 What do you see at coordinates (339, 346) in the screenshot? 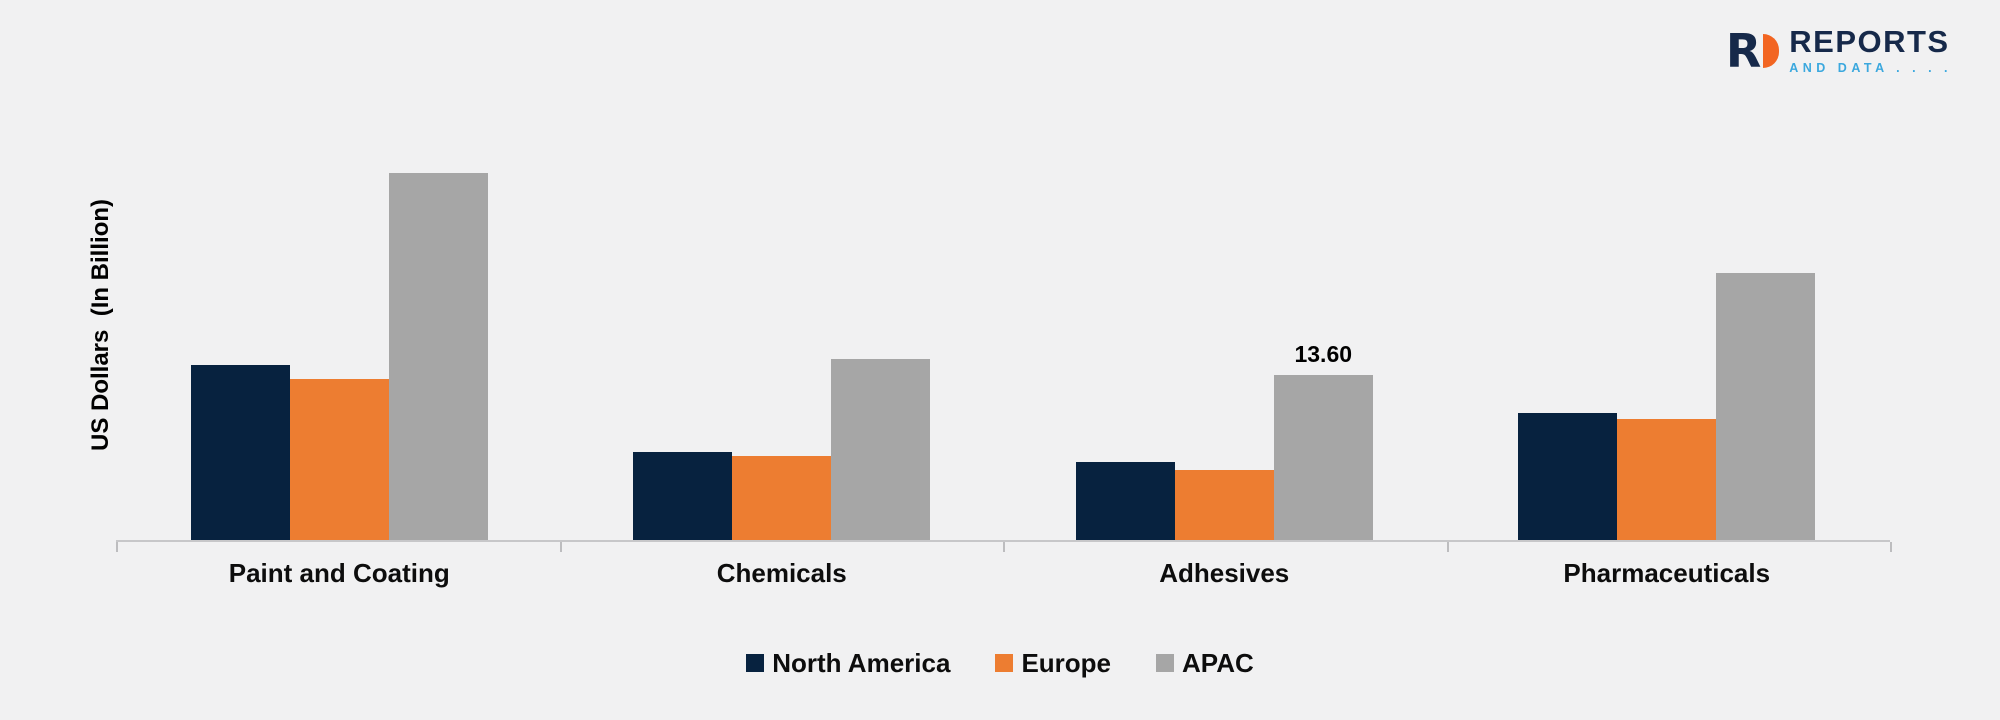
I see `bar-group-paint-and-coating` at bounding box center [339, 346].